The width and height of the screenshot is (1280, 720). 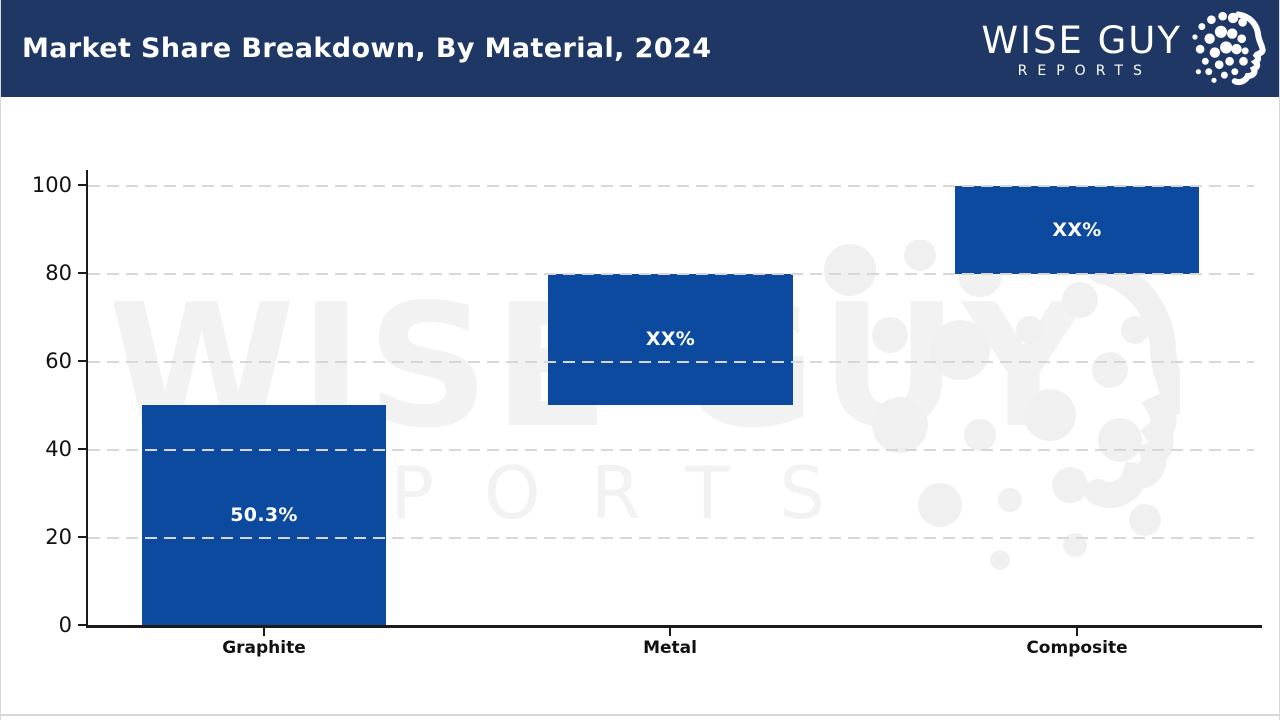 What do you see at coordinates (674, 626) in the screenshot?
I see `x-axis-line` at bounding box center [674, 626].